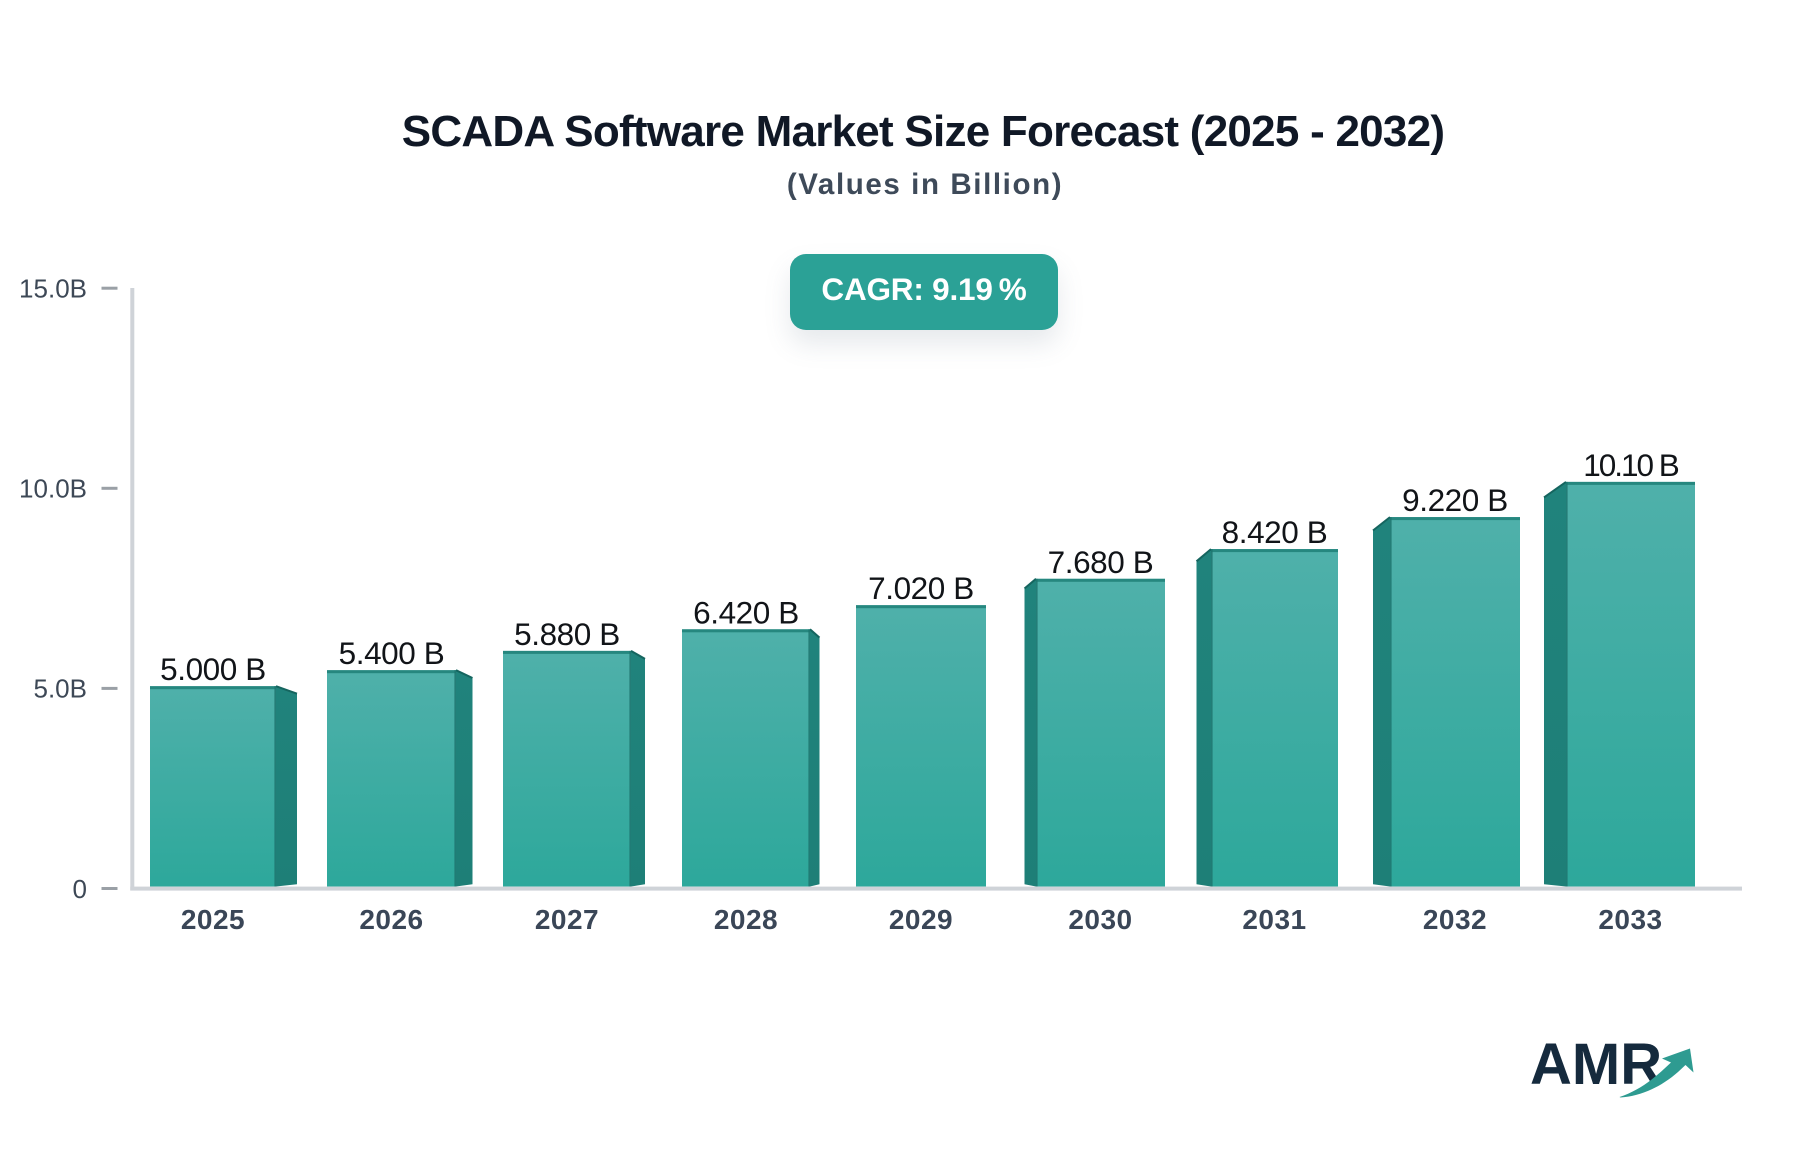 The image size is (1800, 1156). Describe the element at coordinates (746, 612) in the screenshot. I see `svg-text: 6.420 B` at that location.